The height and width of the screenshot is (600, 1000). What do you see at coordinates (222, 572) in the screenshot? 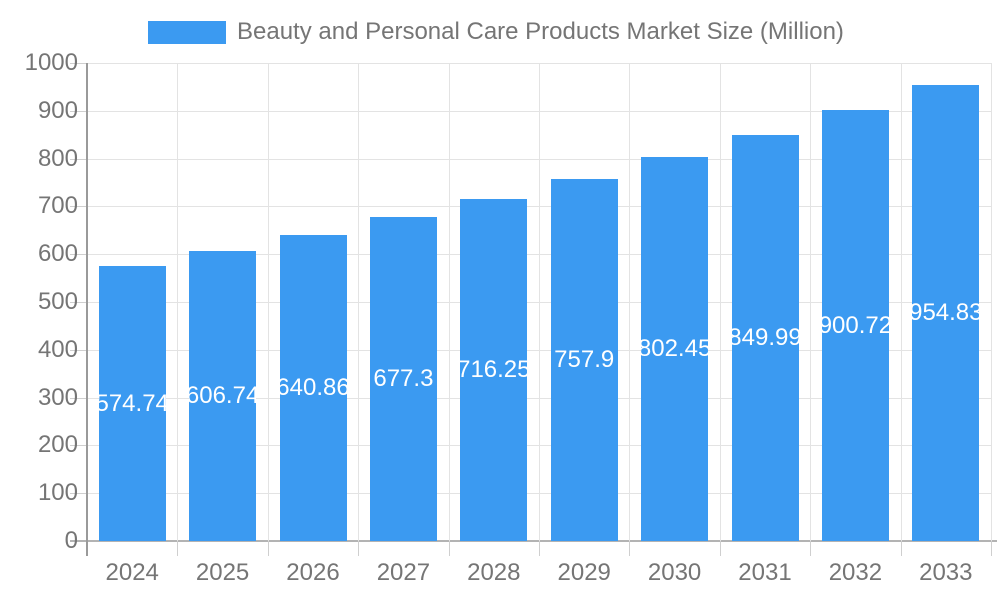
I see `x-tick-label: 2025` at bounding box center [222, 572].